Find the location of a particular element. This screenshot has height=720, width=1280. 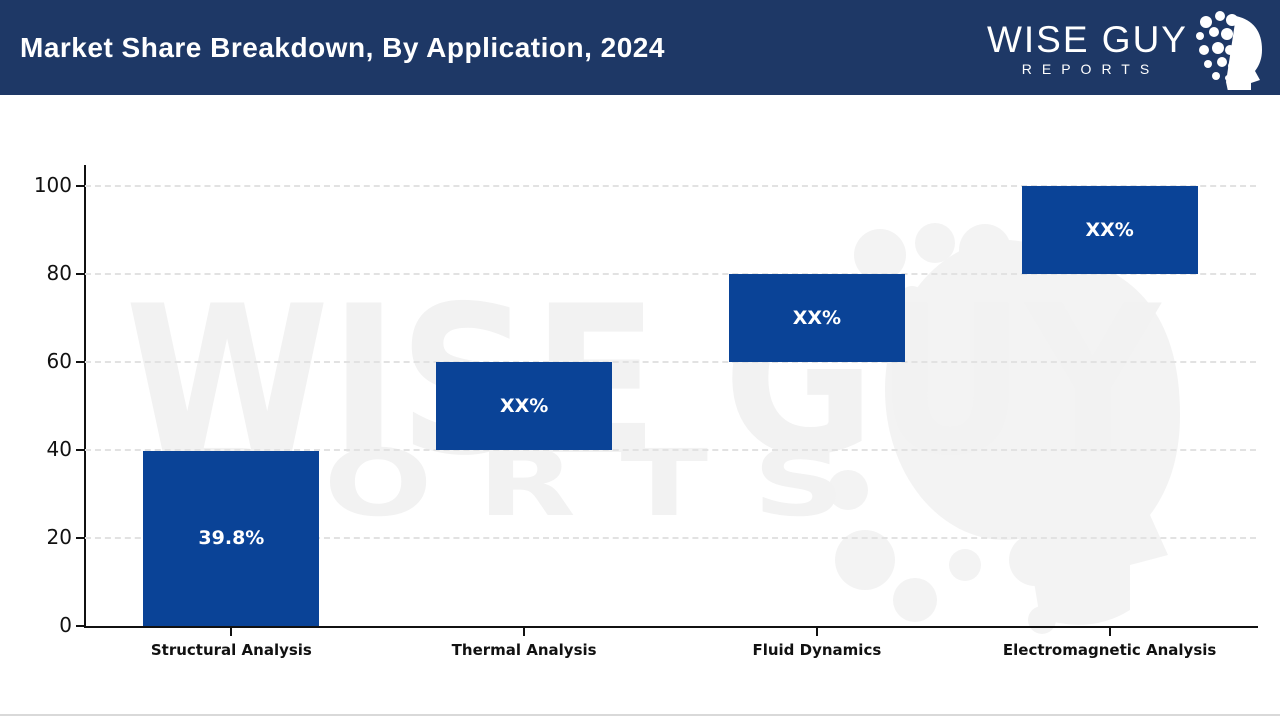

footer-rule is located at coordinates (640, 715).